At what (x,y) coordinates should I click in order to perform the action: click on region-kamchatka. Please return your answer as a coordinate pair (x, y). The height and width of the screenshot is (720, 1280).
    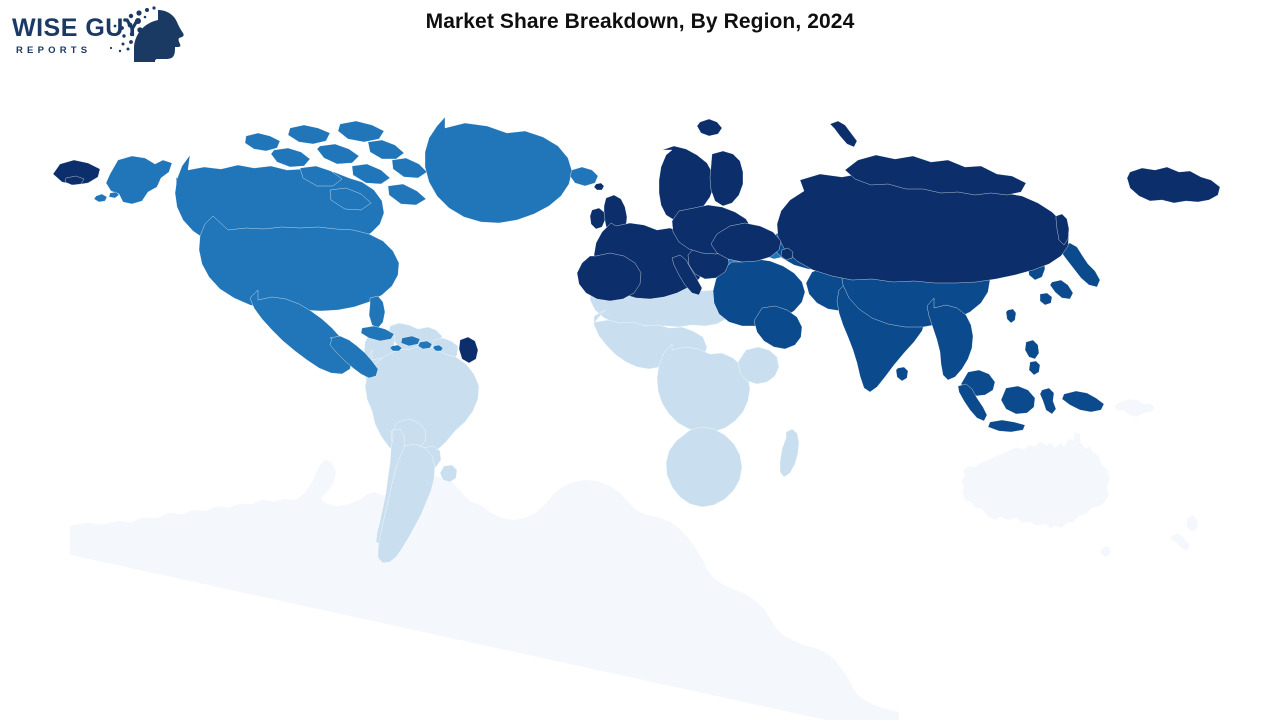
    Looking at the image, I should click on (1173, 185).